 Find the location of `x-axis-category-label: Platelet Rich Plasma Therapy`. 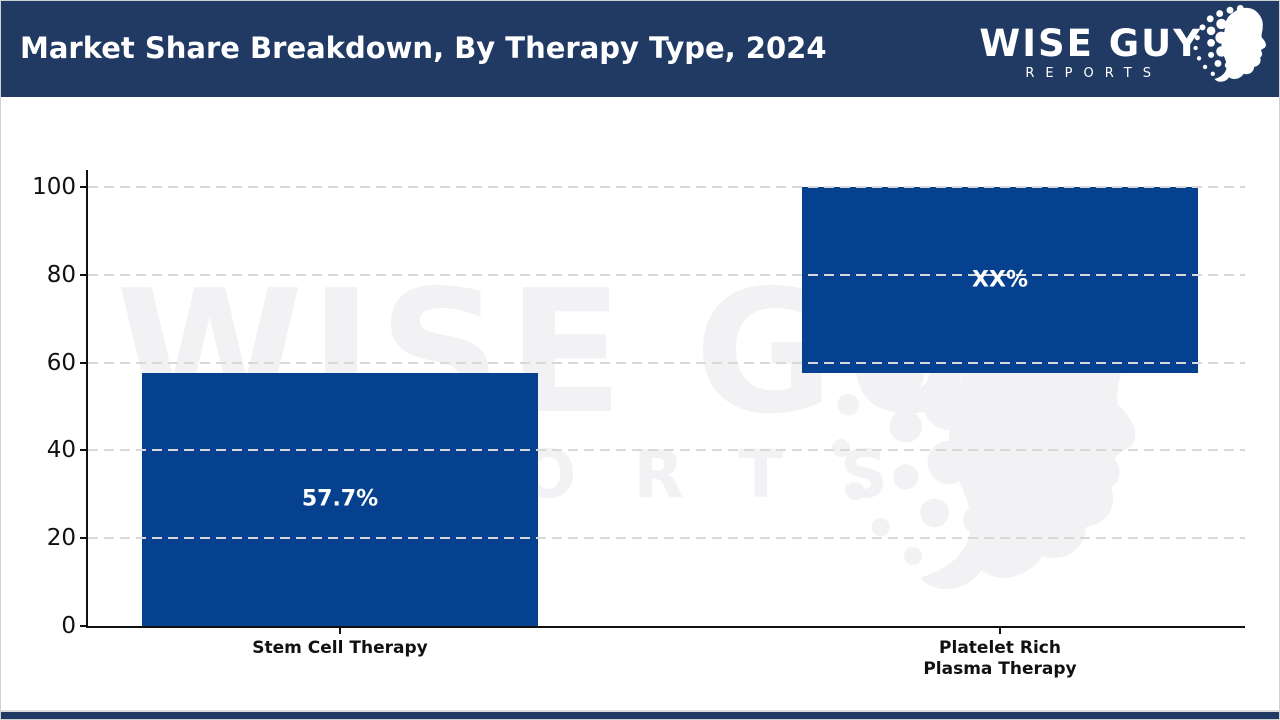

x-axis-category-label: Platelet Rich Plasma Therapy is located at coordinates (1000, 658).